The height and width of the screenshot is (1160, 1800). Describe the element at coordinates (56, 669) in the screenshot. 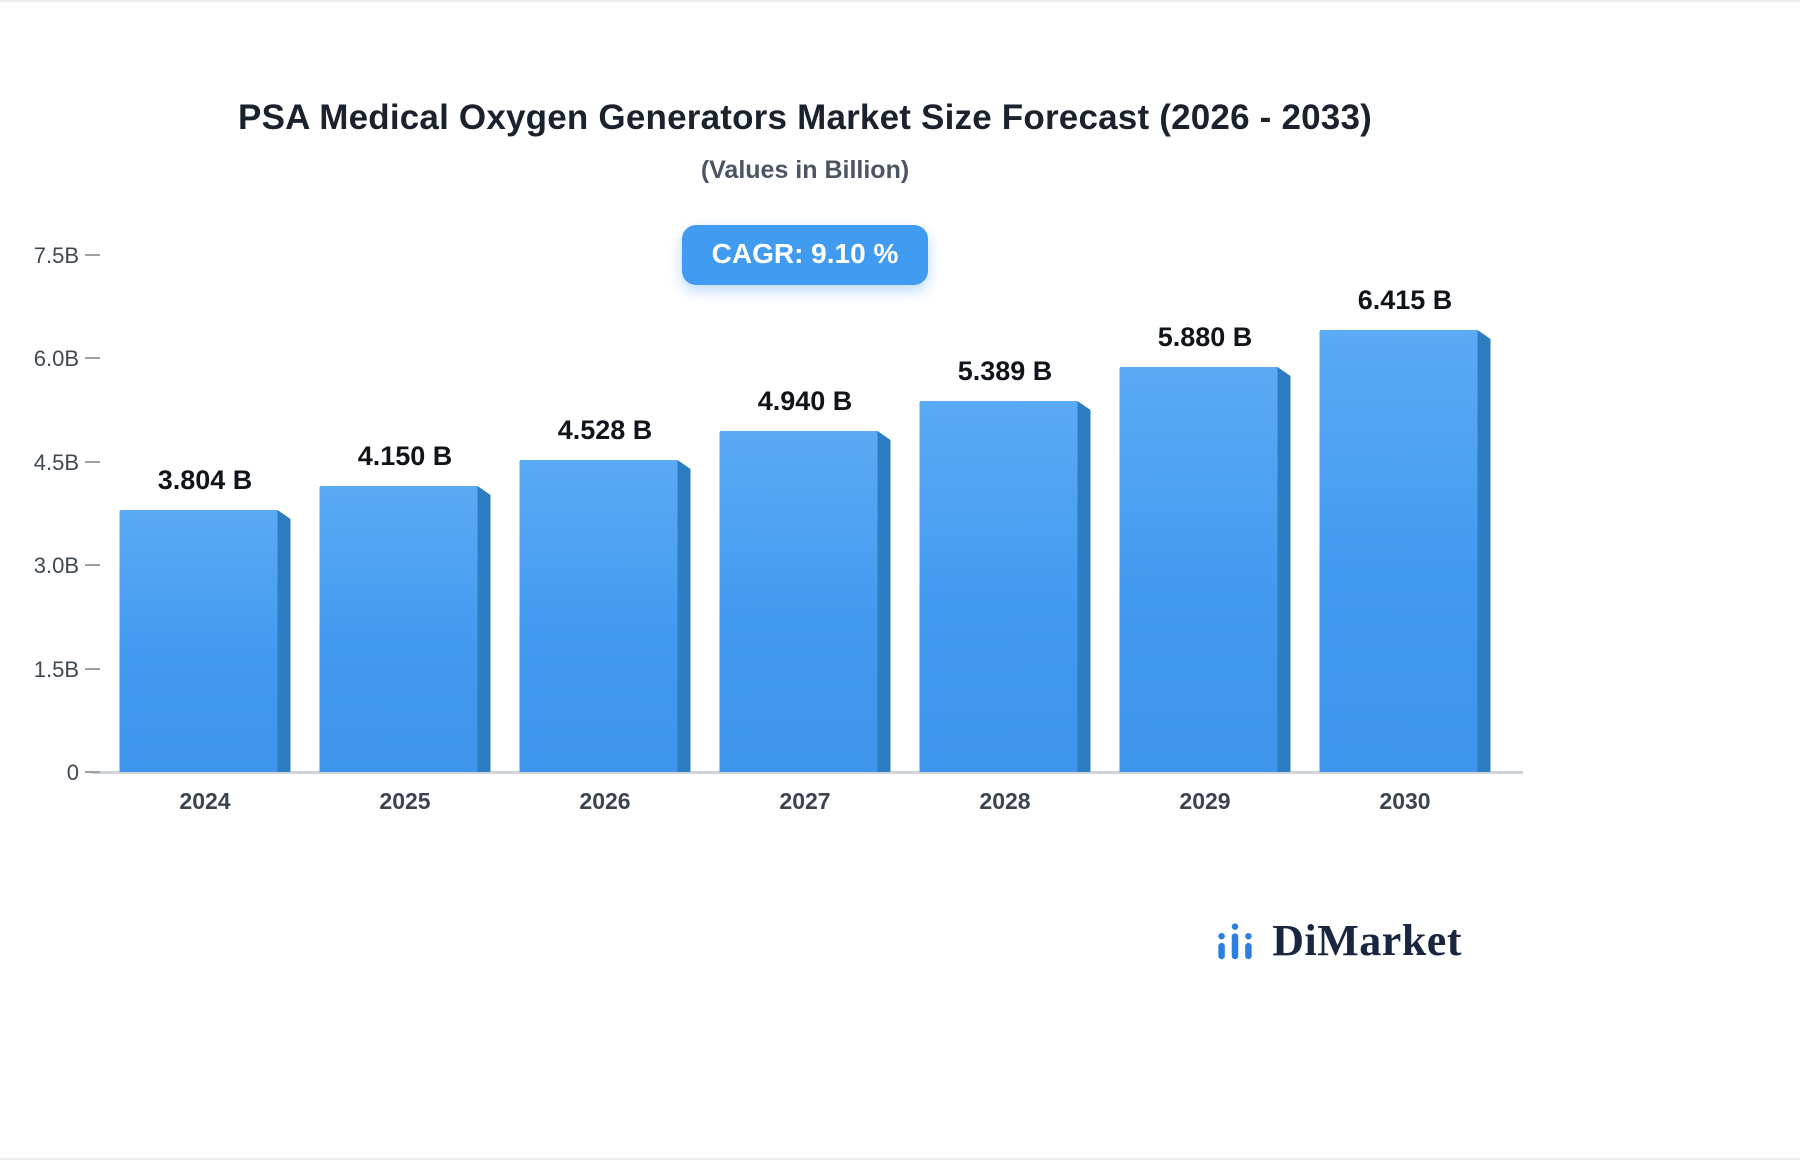

I see `y-axis-tick-label: 1.5B` at that location.